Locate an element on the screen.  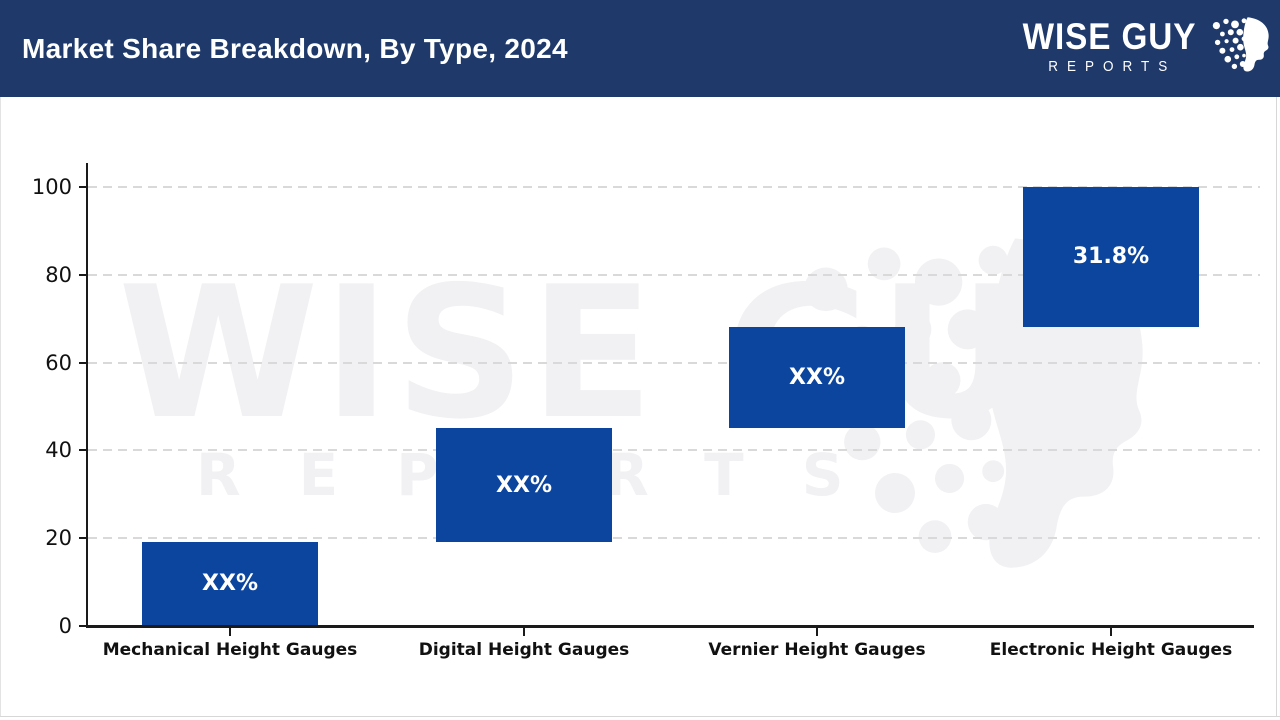
x-category-label: Mechanical Height Gauges is located at coordinates (230, 650).